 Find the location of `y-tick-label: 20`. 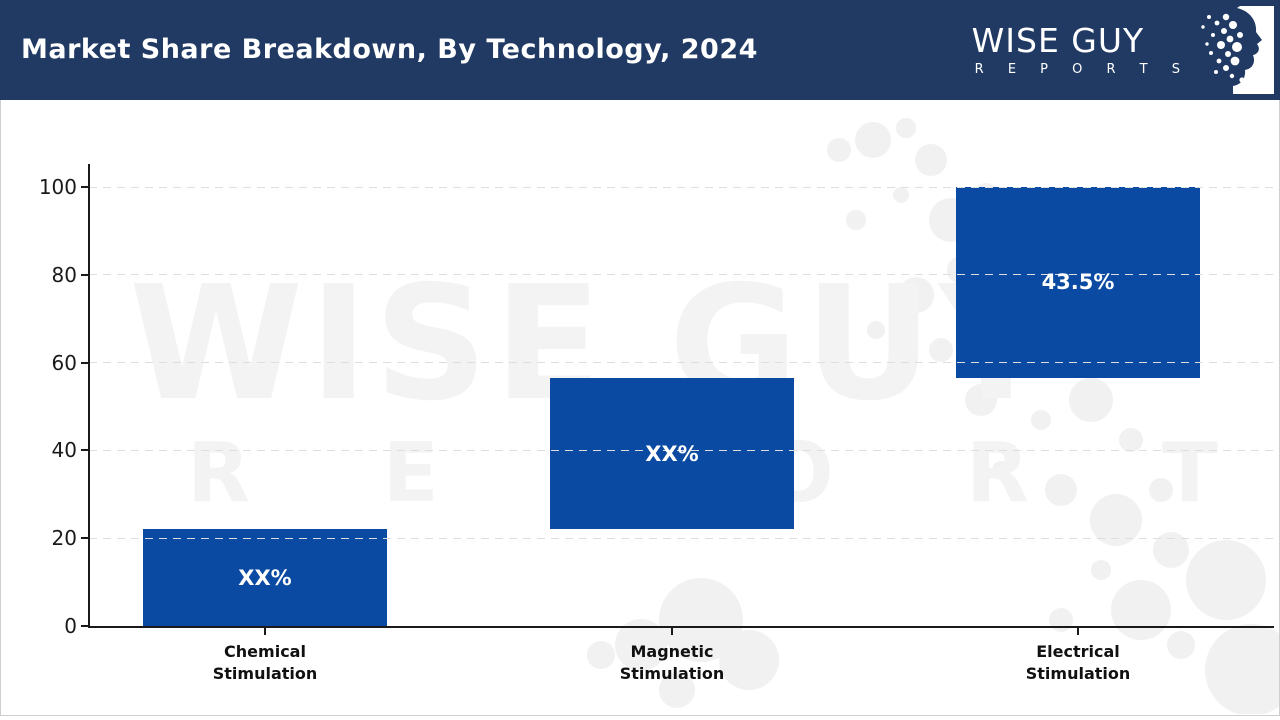

y-tick-label: 20 is located at coordinates (64, 538).